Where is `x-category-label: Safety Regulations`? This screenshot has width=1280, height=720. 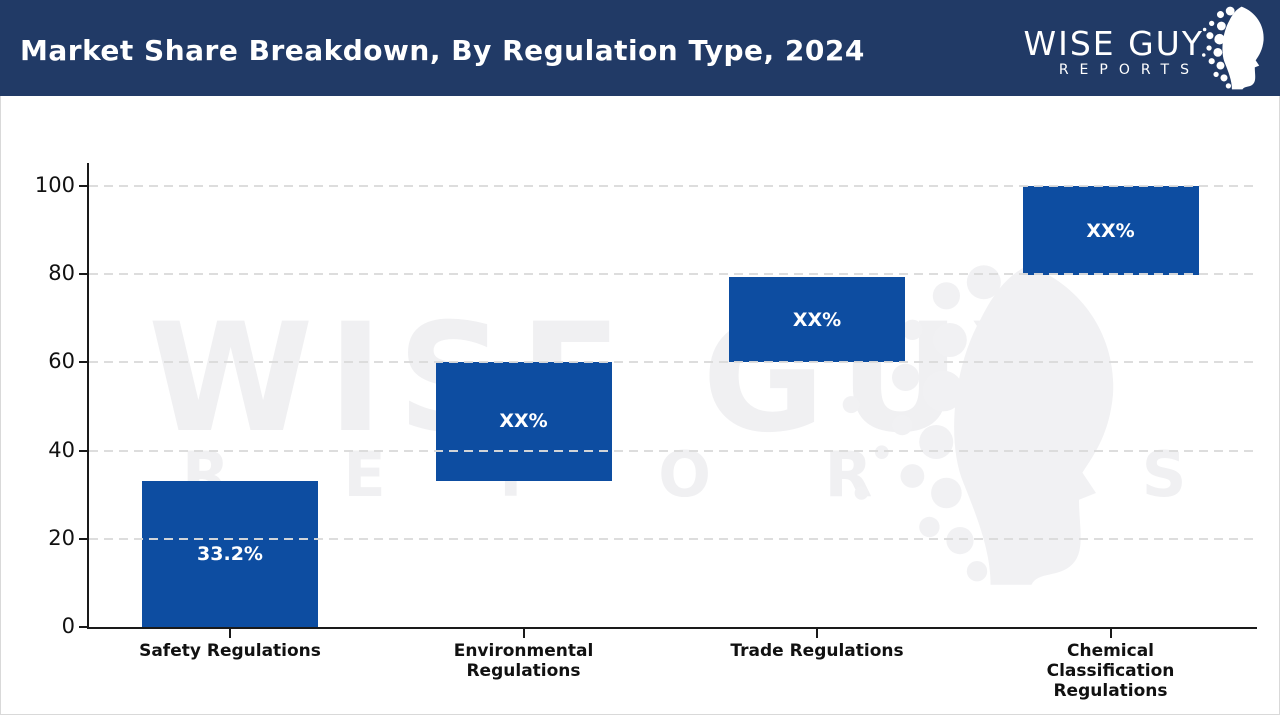
x-category-label: Safety Regulations is located at coordinates (230, 651).